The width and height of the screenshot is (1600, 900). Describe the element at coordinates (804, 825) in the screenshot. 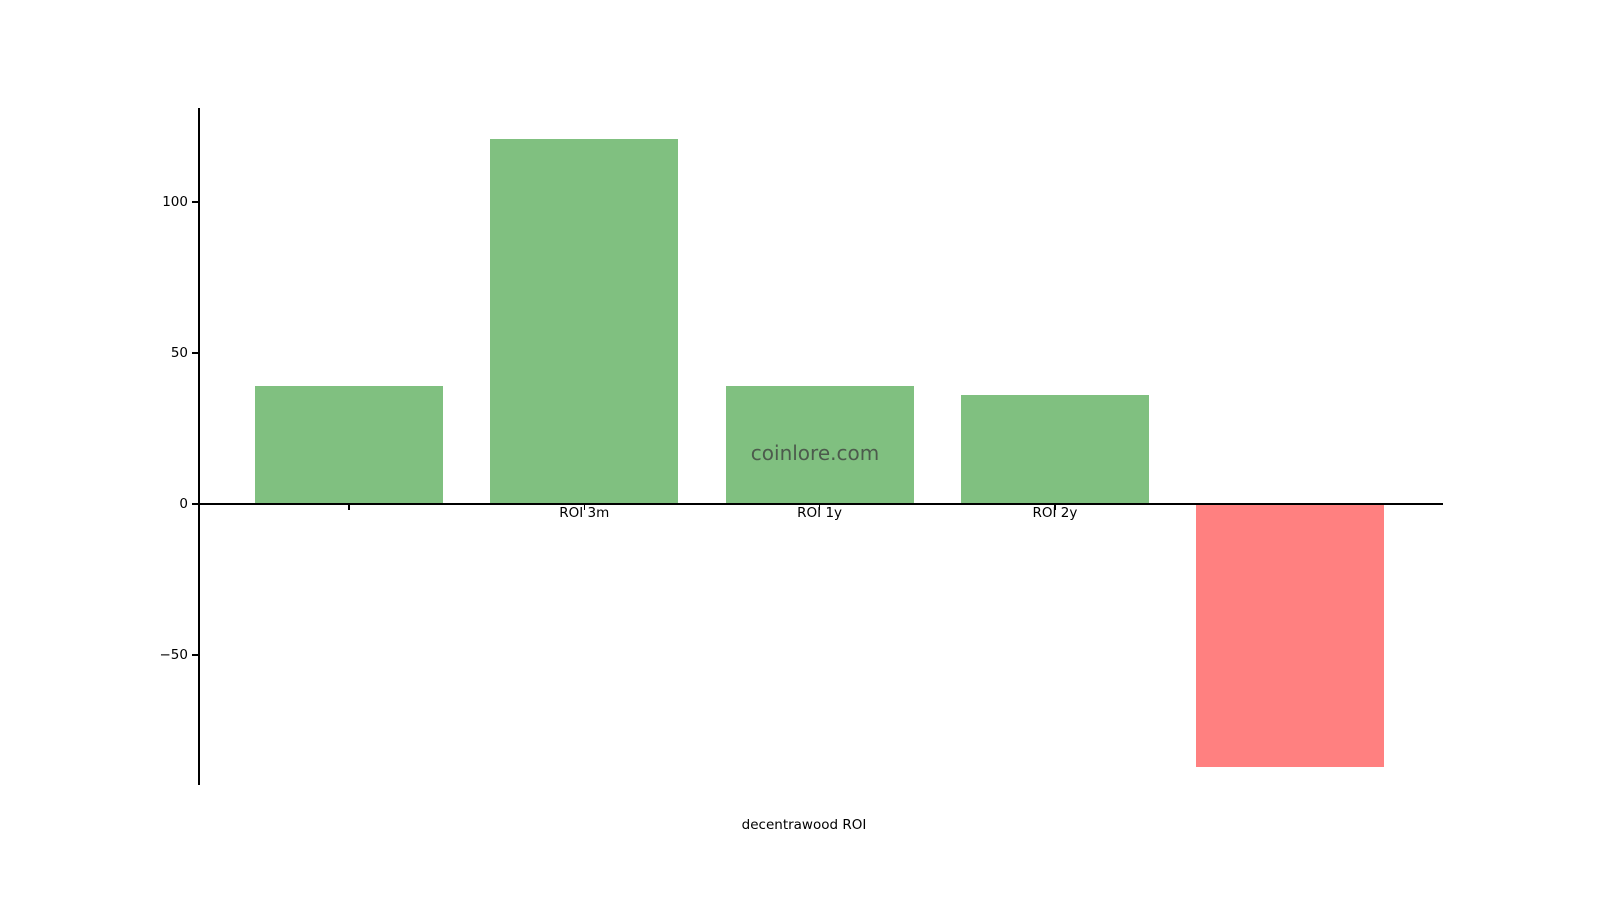

I see `x-axis-title: decentrawood ROI` at that location.